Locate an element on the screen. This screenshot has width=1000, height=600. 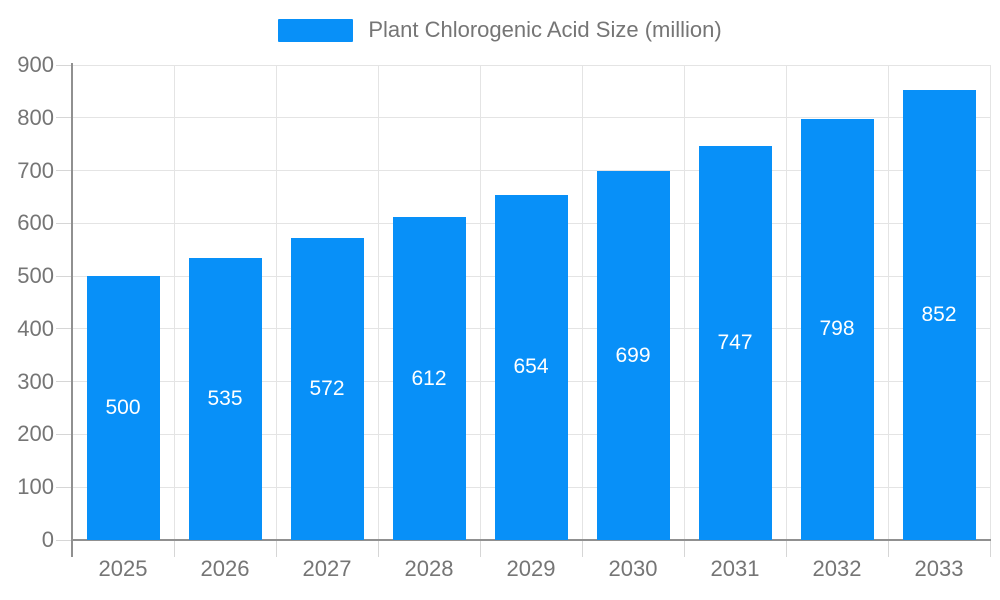
y-axis-label: 100 is located at coordinates (35, 487).